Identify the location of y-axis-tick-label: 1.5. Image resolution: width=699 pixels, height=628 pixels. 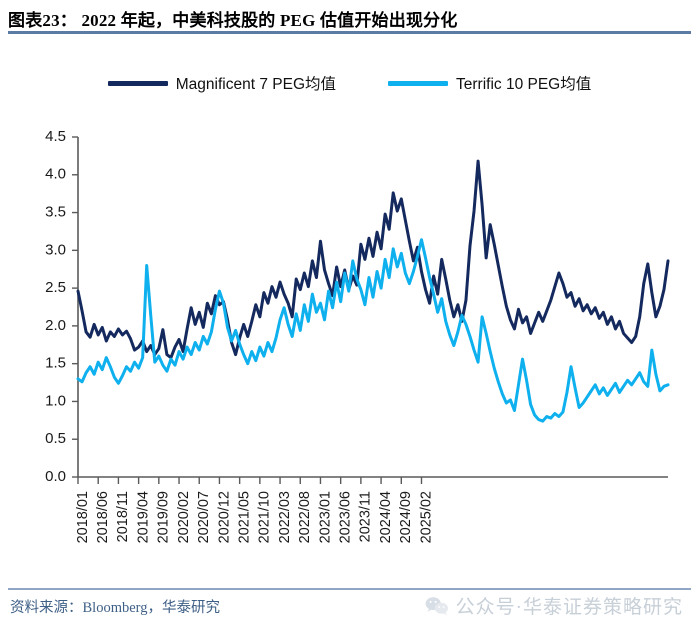
(55, 363).